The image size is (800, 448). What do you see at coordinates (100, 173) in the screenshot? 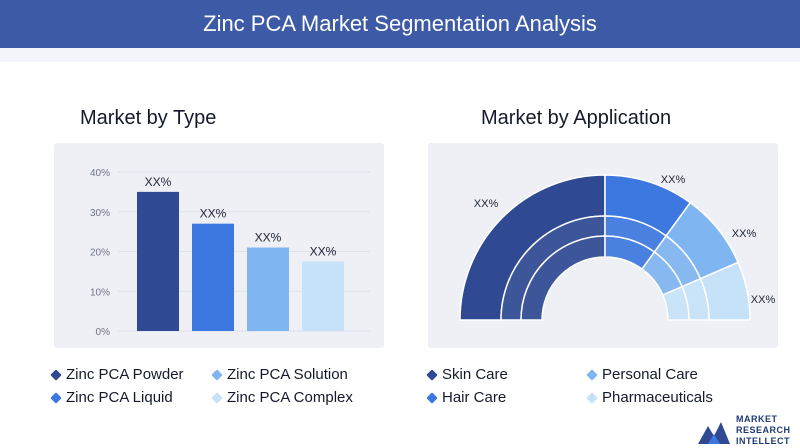
I see `y-tick-label: 40%` at bounding box center [100, 173].